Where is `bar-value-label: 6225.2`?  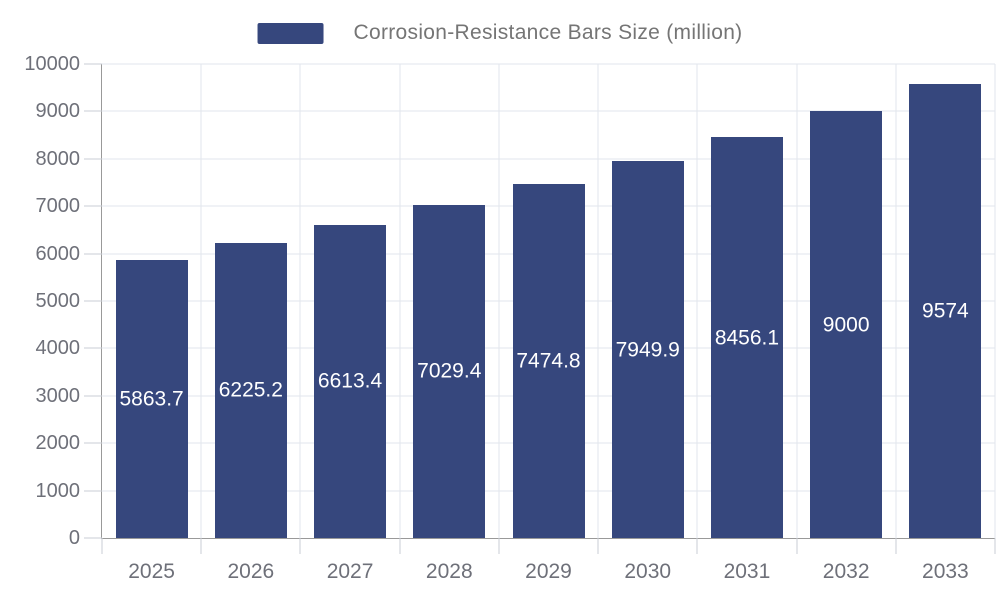
bar-value-label: 6225.2 is located at coordinates (250, 390).